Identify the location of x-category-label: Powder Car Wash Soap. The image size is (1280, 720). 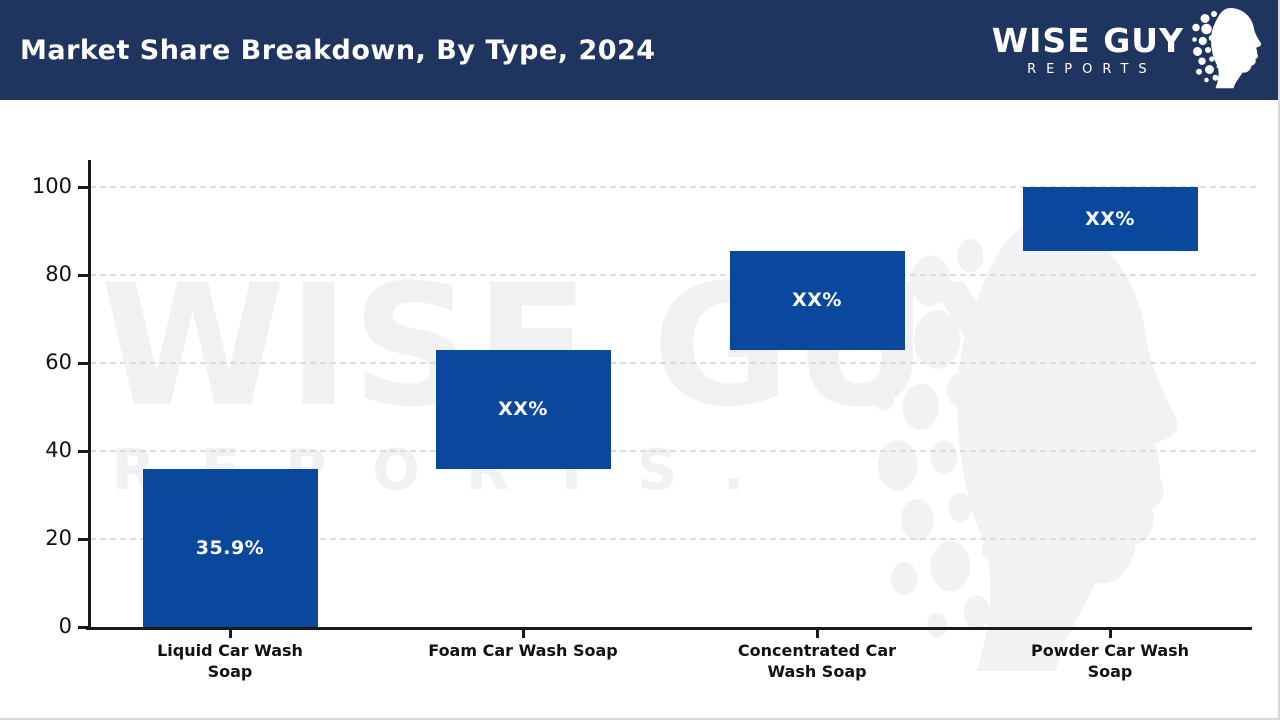
(1110, 661).